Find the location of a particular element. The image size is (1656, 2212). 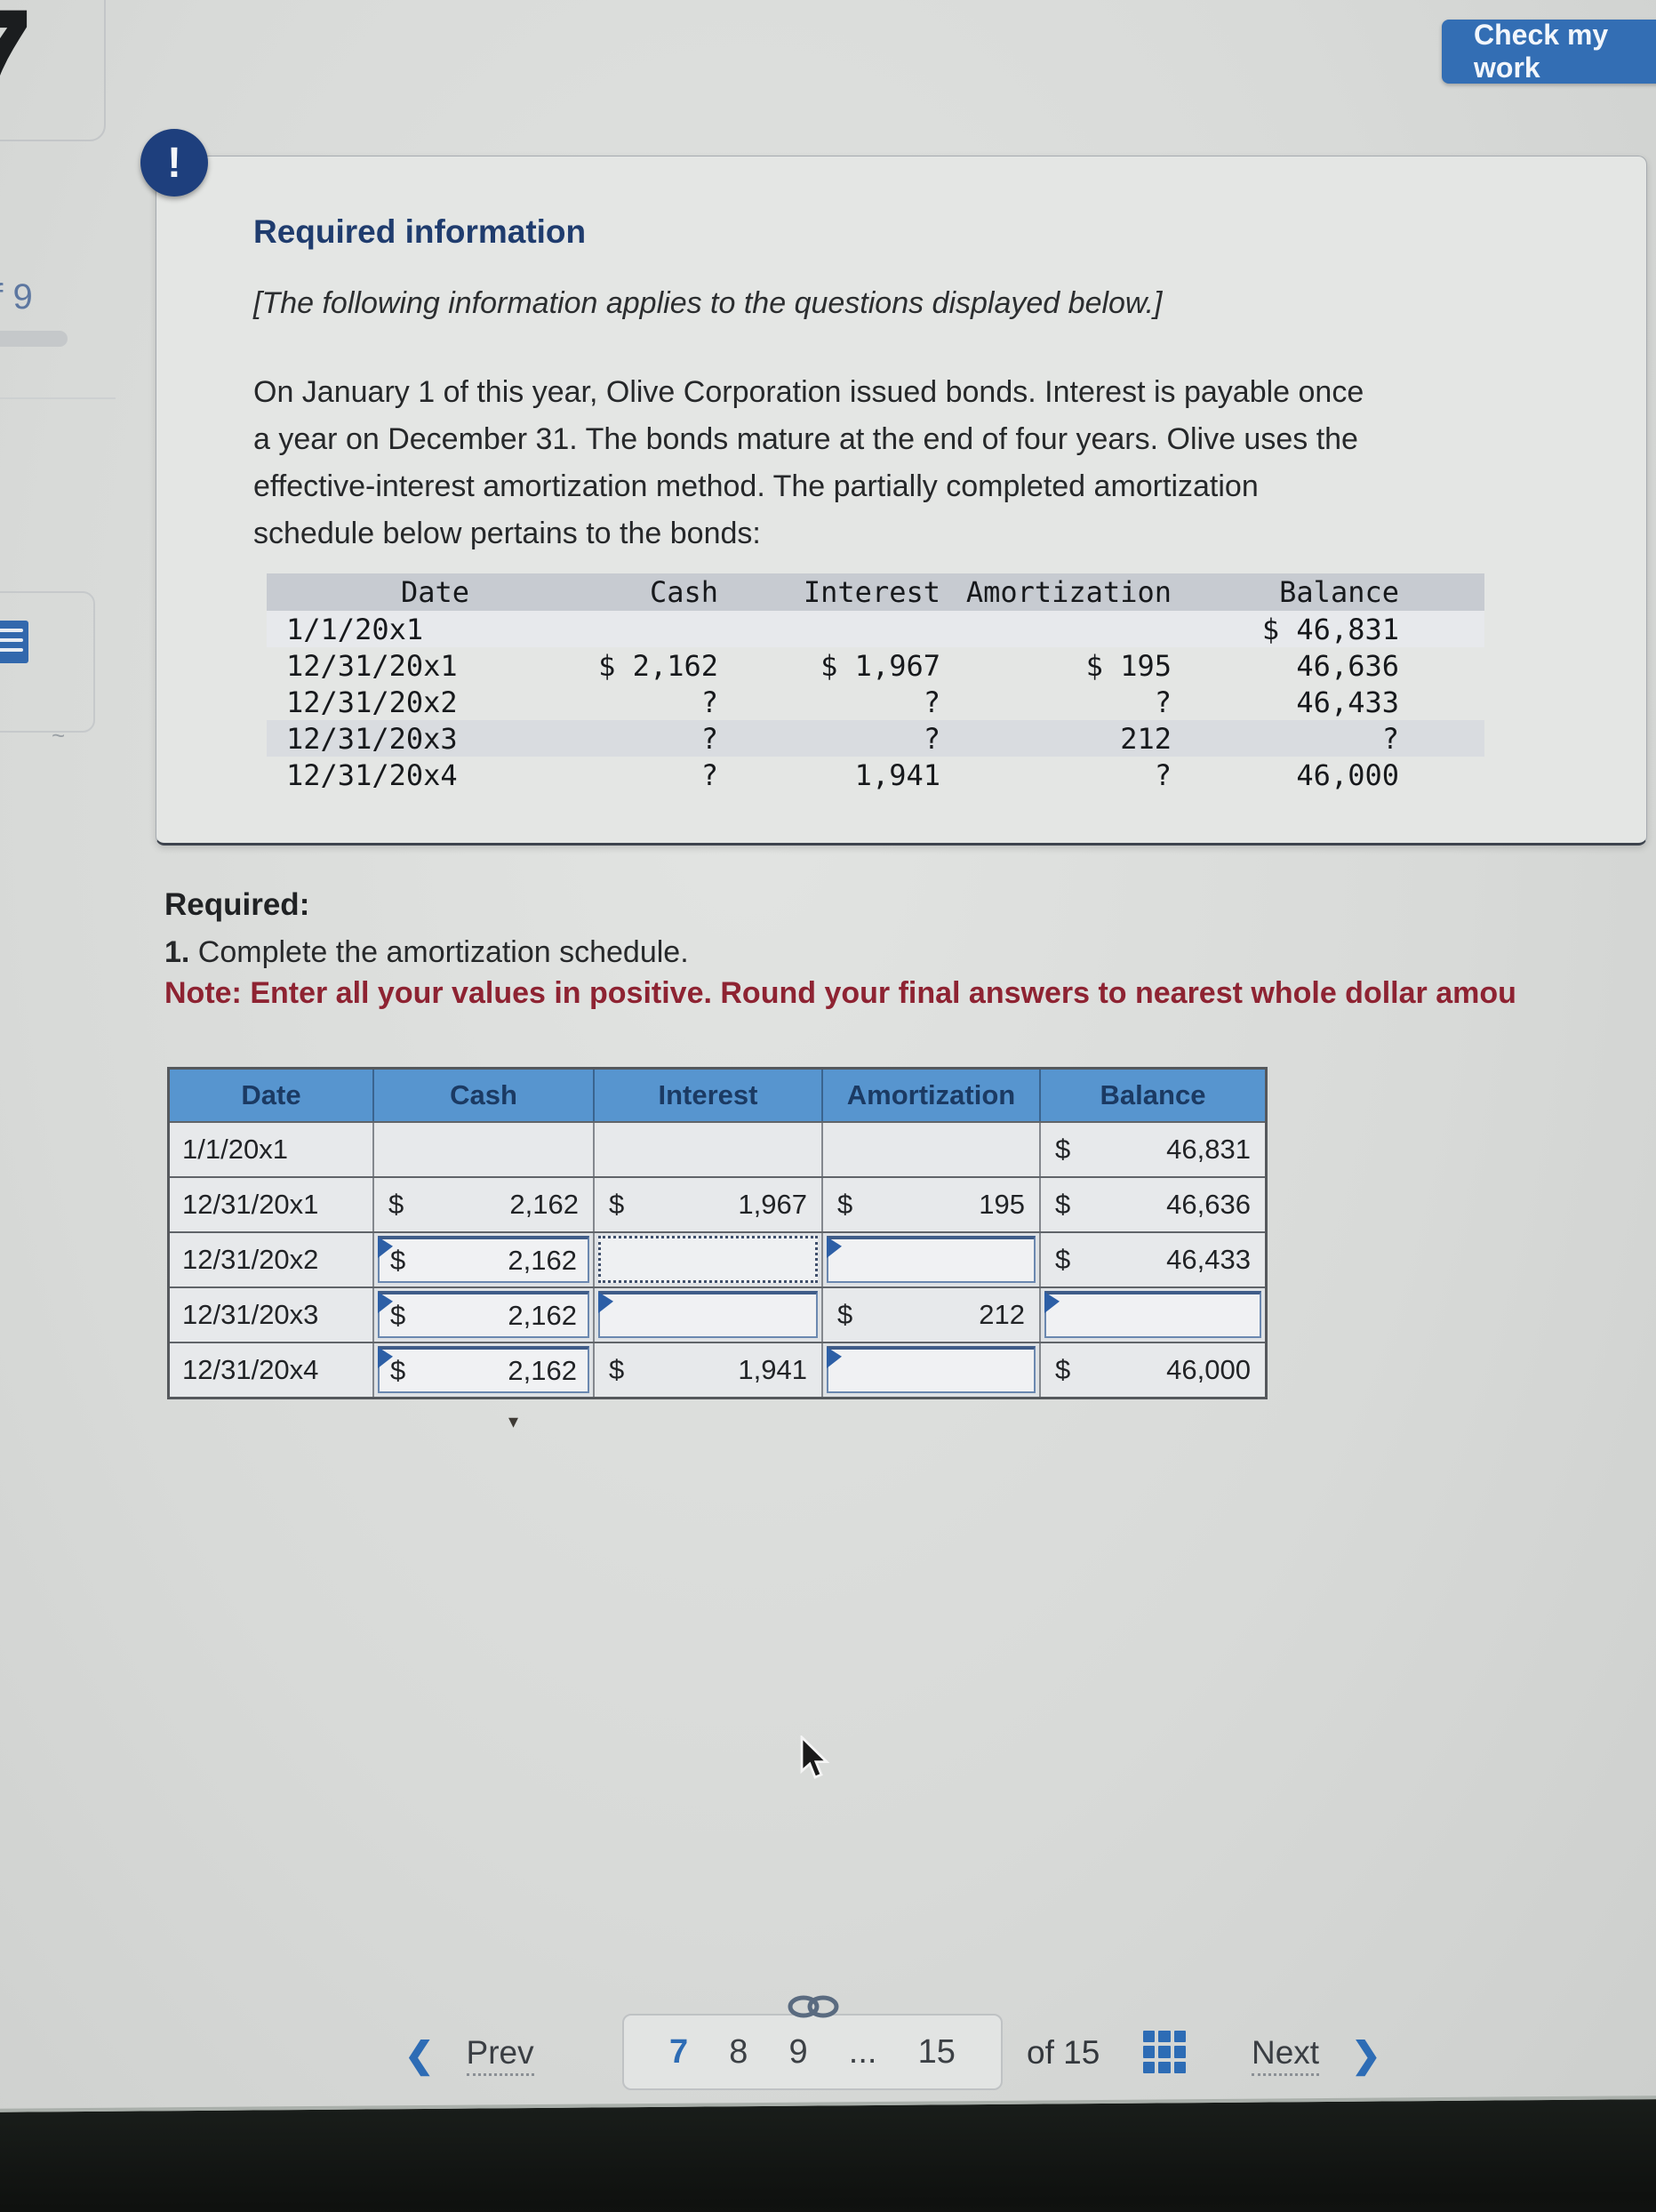

worksheet-header-cell: Balance is located at coordinates (1153, 1094).